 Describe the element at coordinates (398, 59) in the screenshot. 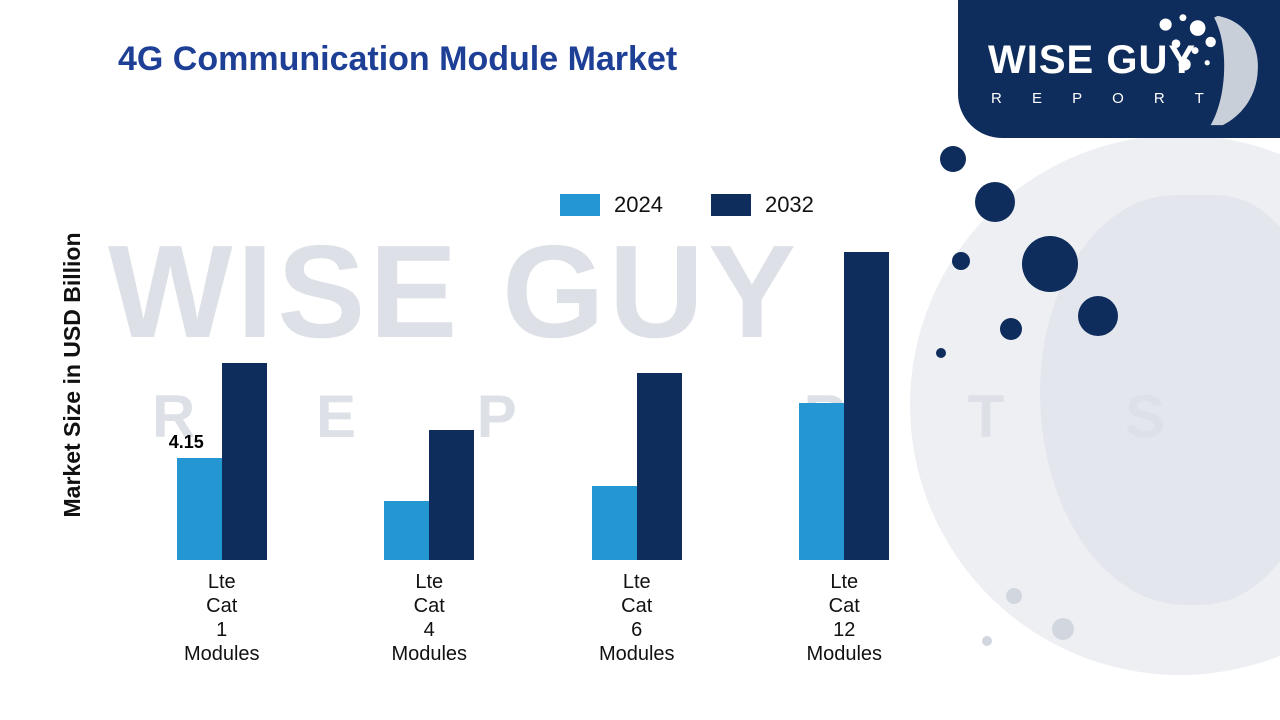

I see `page-title: 4G Communication Module Market` at that location.